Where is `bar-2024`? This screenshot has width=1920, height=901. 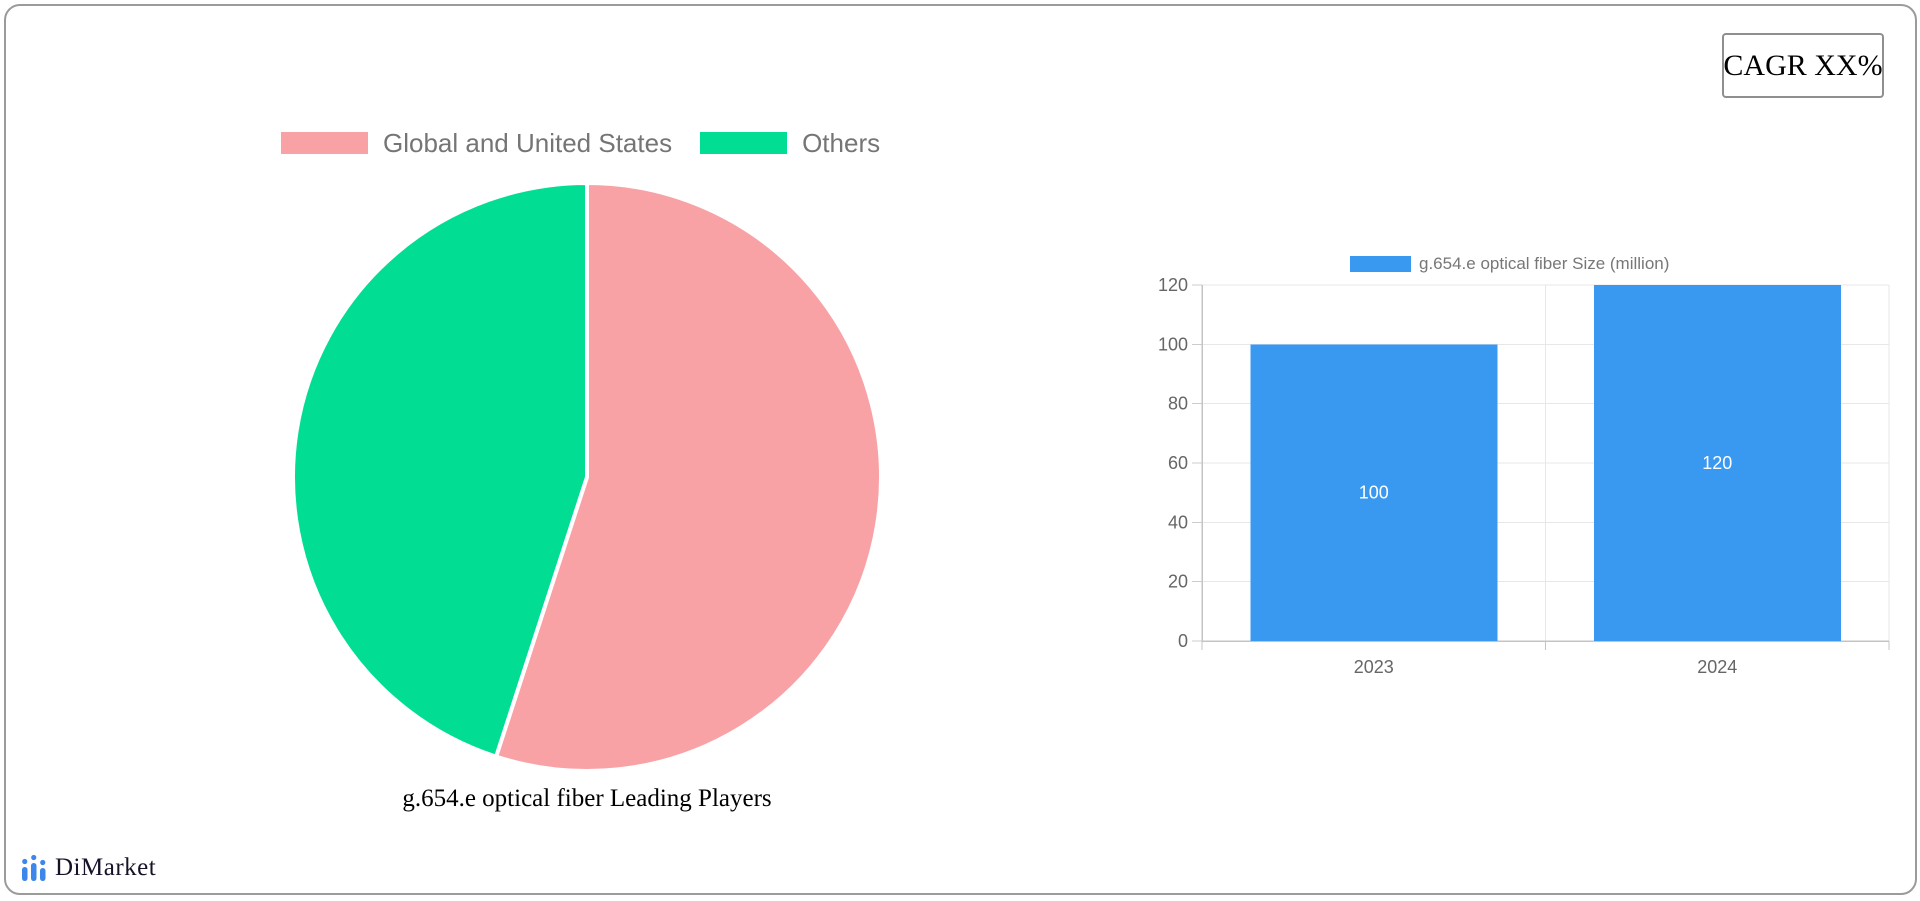
bar-2024 is located at coordinates (1717, 463).